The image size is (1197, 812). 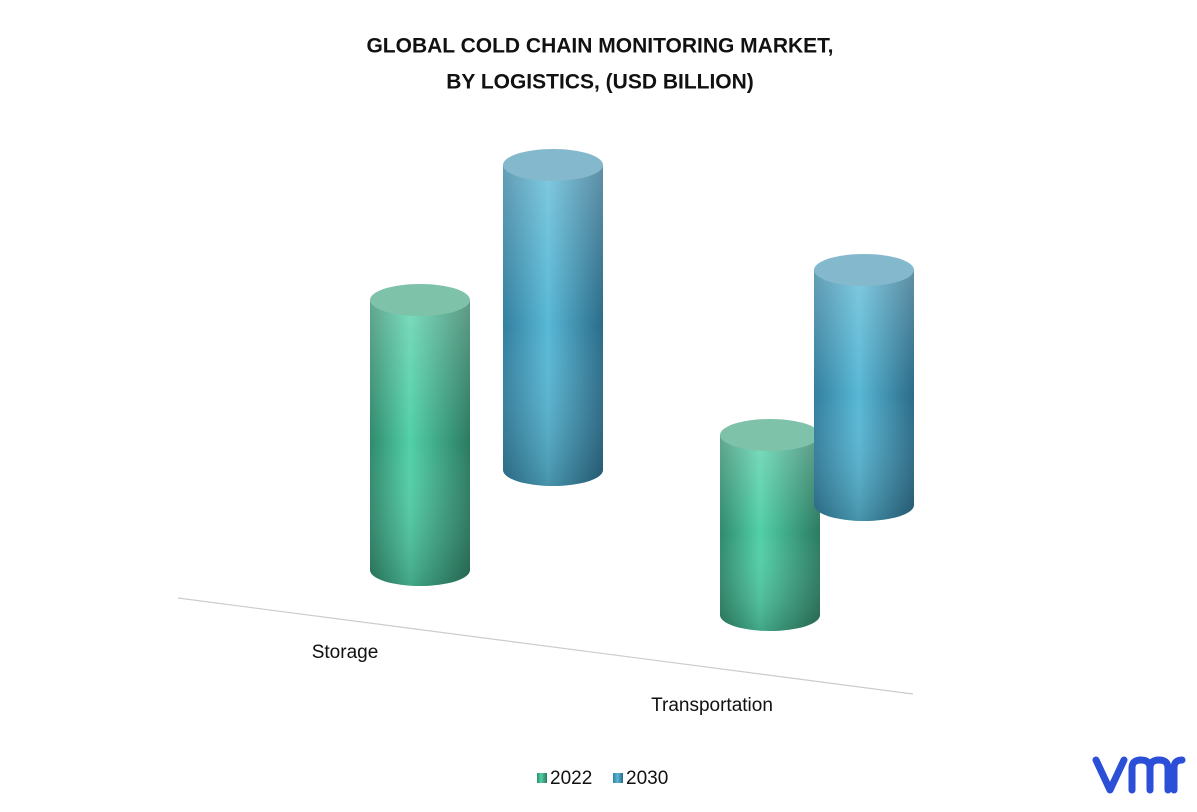 I want to click on x-tick-label: Storage, so click(x=345, y=652).